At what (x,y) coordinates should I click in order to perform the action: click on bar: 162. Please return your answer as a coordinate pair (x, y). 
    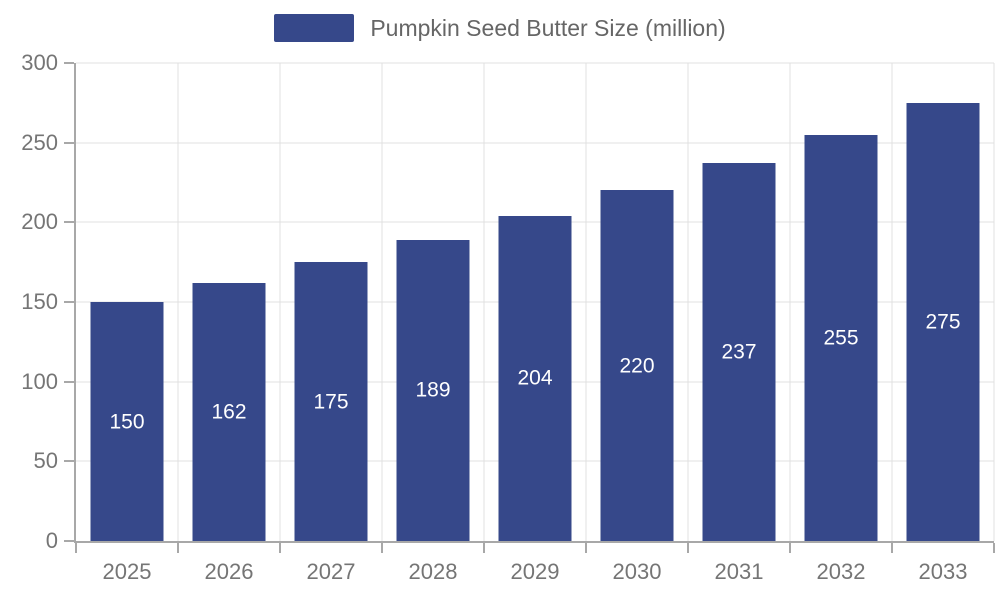
    Looking at the image, I should click on (229, 411).